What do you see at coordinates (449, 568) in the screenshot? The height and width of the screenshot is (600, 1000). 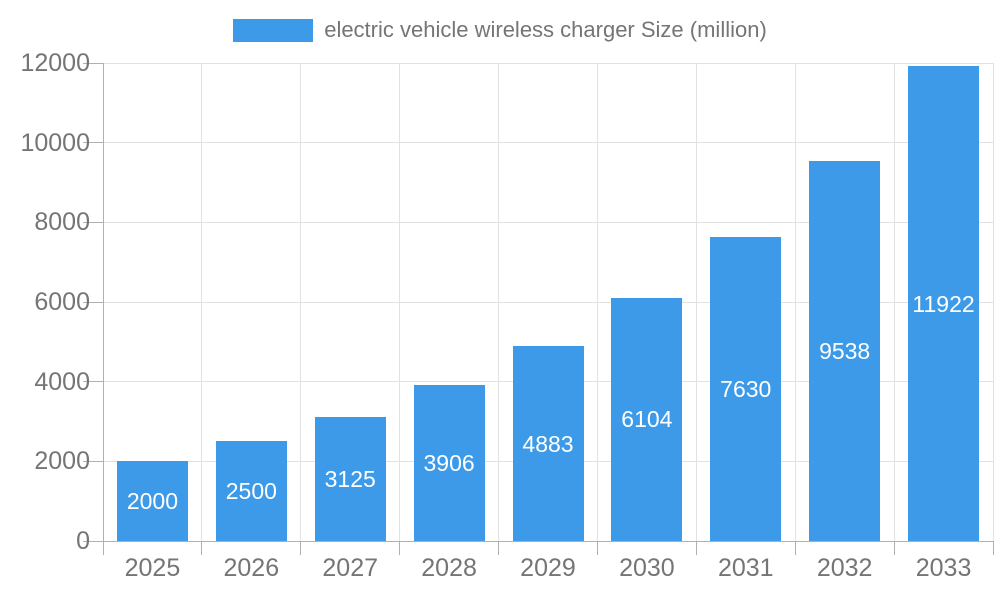 I see `x-tick-label: 2028` at bounding box center [449, 568].